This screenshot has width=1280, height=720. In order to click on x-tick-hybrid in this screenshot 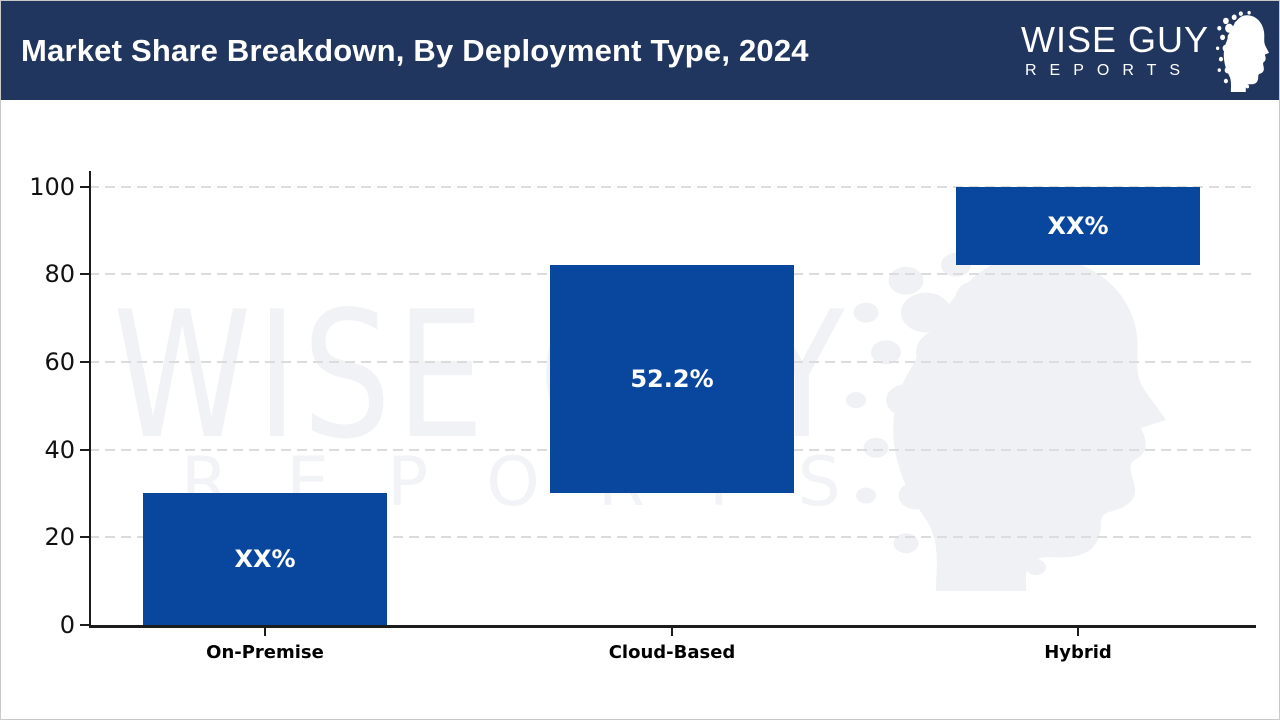, I will do `click(1078, 632)`.